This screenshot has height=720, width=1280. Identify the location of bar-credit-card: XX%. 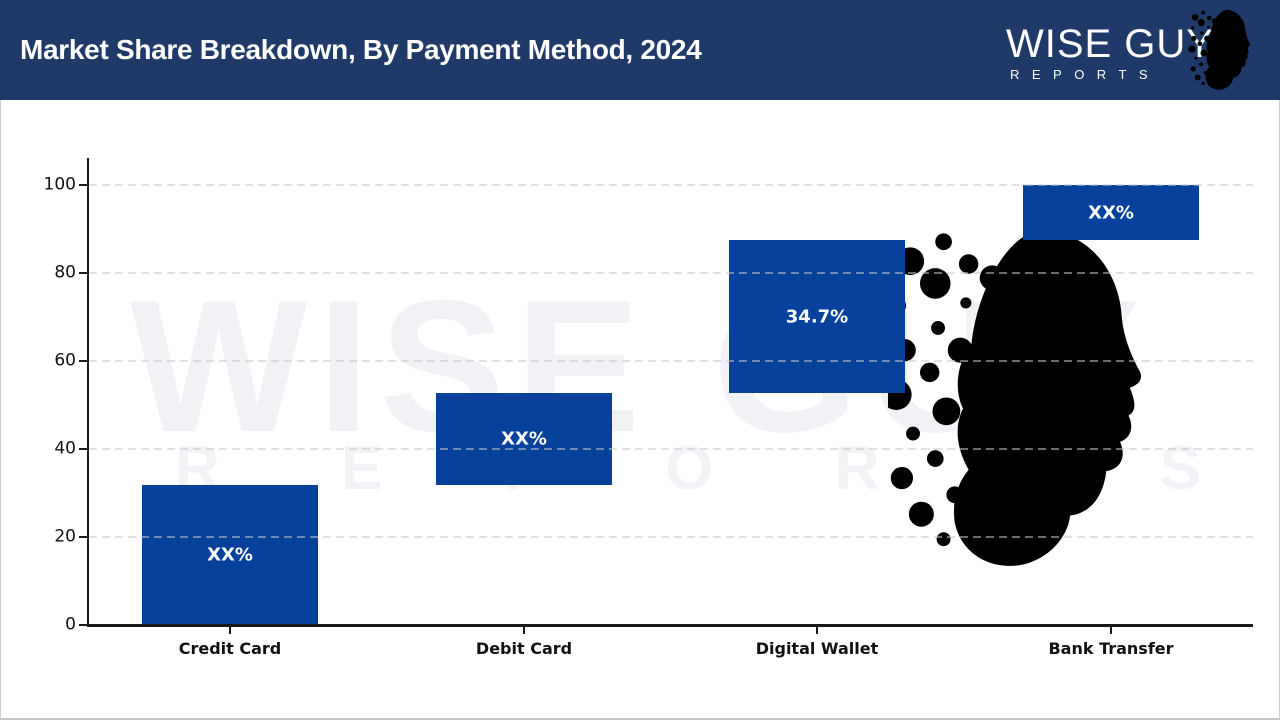
(230, 555).